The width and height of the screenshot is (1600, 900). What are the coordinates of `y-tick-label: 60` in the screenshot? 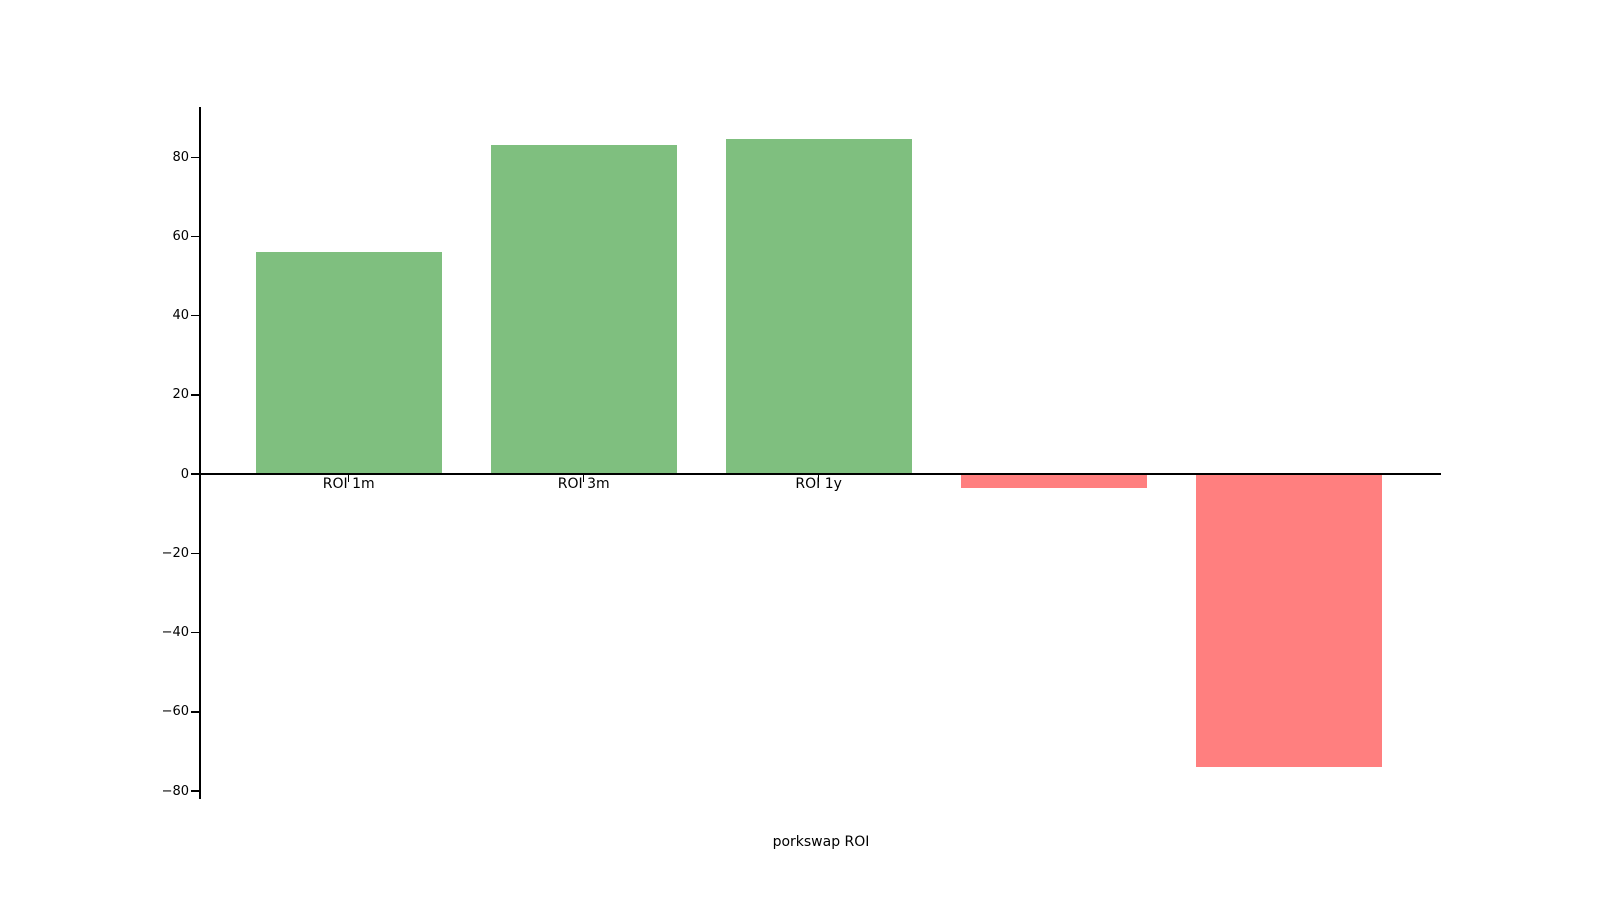 It's located at (180, 237).